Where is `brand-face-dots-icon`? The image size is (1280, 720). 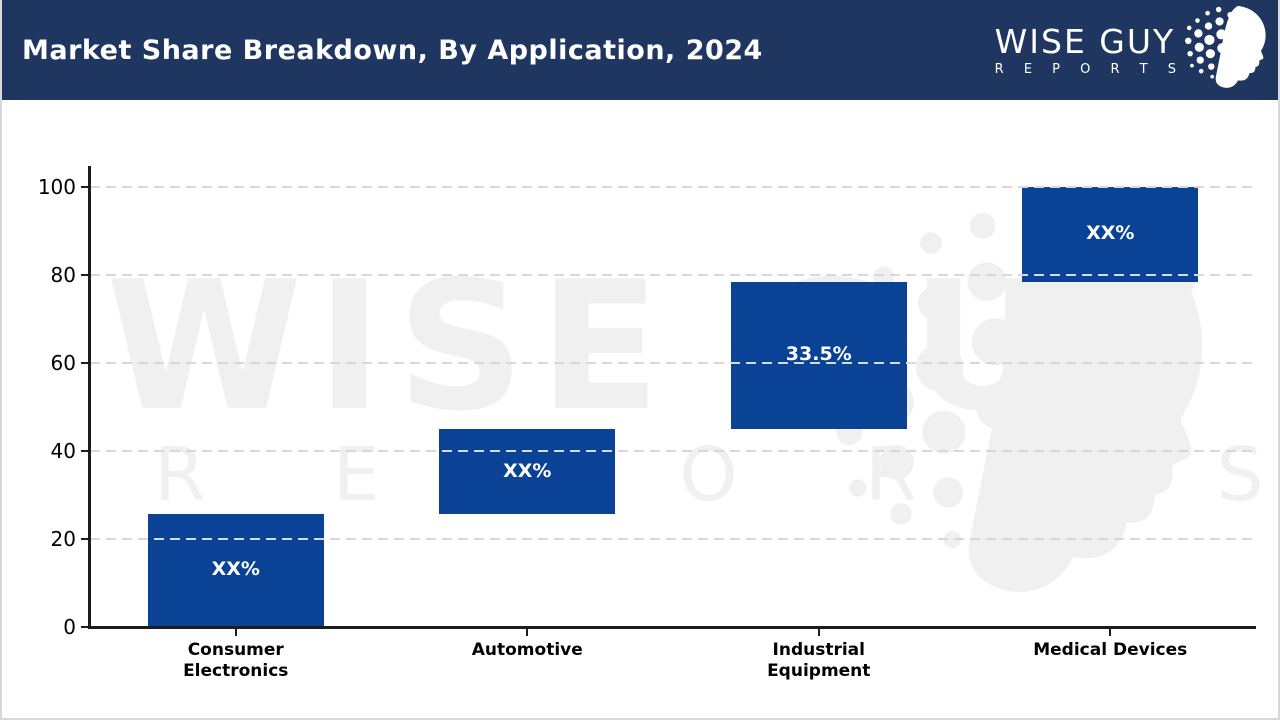
brand-face-dots-icon is located at coordinates (1225, 46).